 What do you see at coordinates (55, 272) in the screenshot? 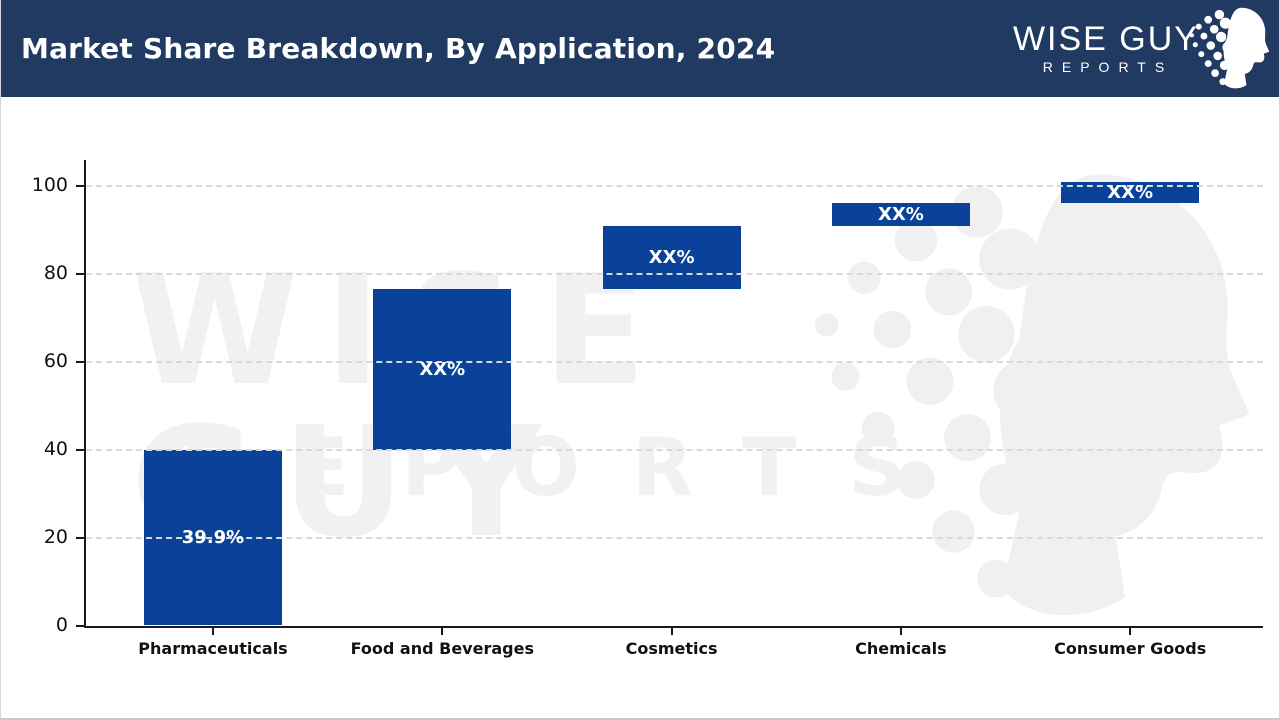
I see `y-tick-label: 80` at bounding box center [55, 272].